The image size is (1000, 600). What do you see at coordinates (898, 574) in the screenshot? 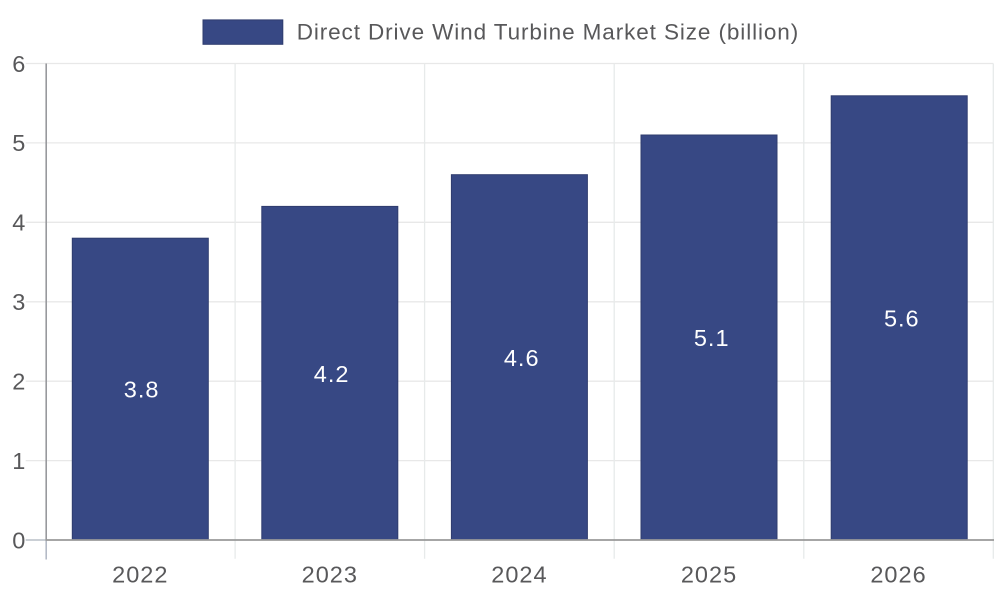
I see `svg-text: 2026` at bounding box center [898, 574].